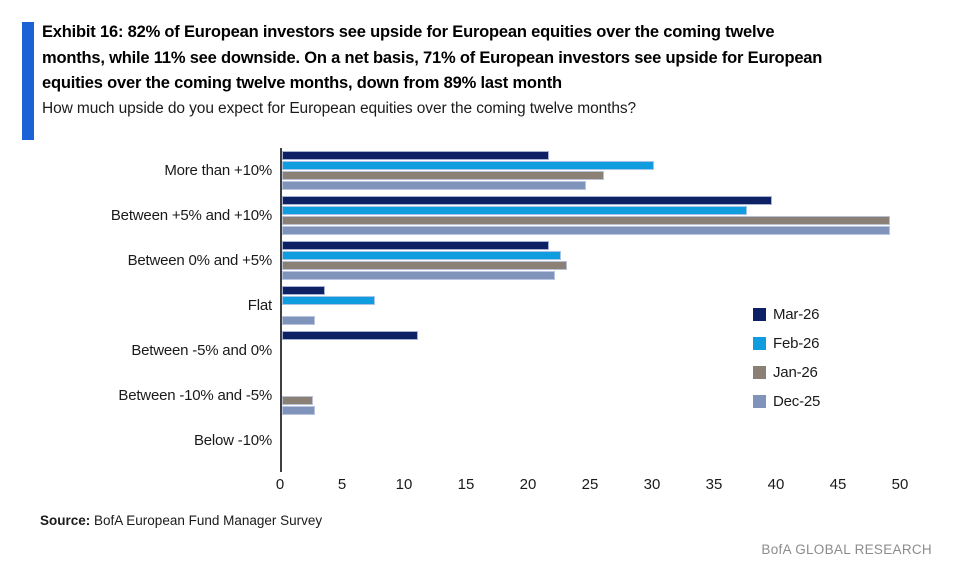 This screenshot has height=574, width=962. Describe the element at coordinates (195, 395) in the screenshot. I see `category-label: Between -10% and -5%` at that location.